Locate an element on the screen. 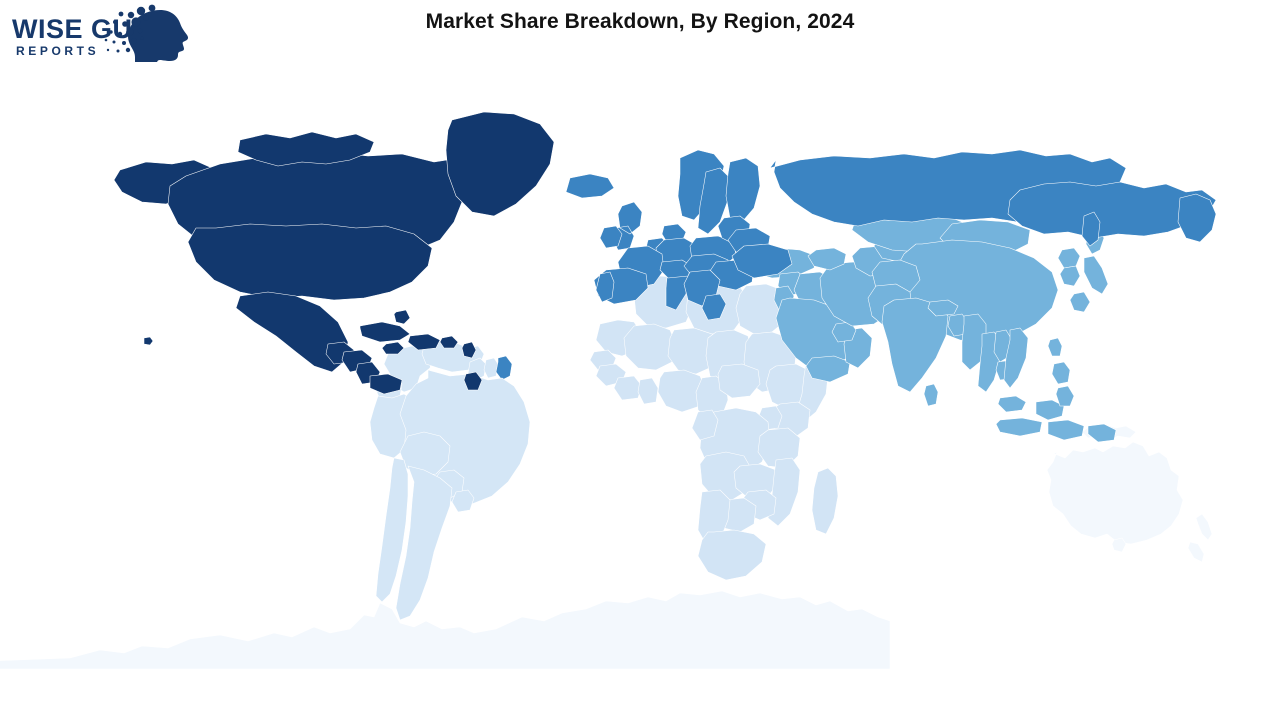 The image size is (1280, 720). country-bahamas is located at coordinates (402, 317).